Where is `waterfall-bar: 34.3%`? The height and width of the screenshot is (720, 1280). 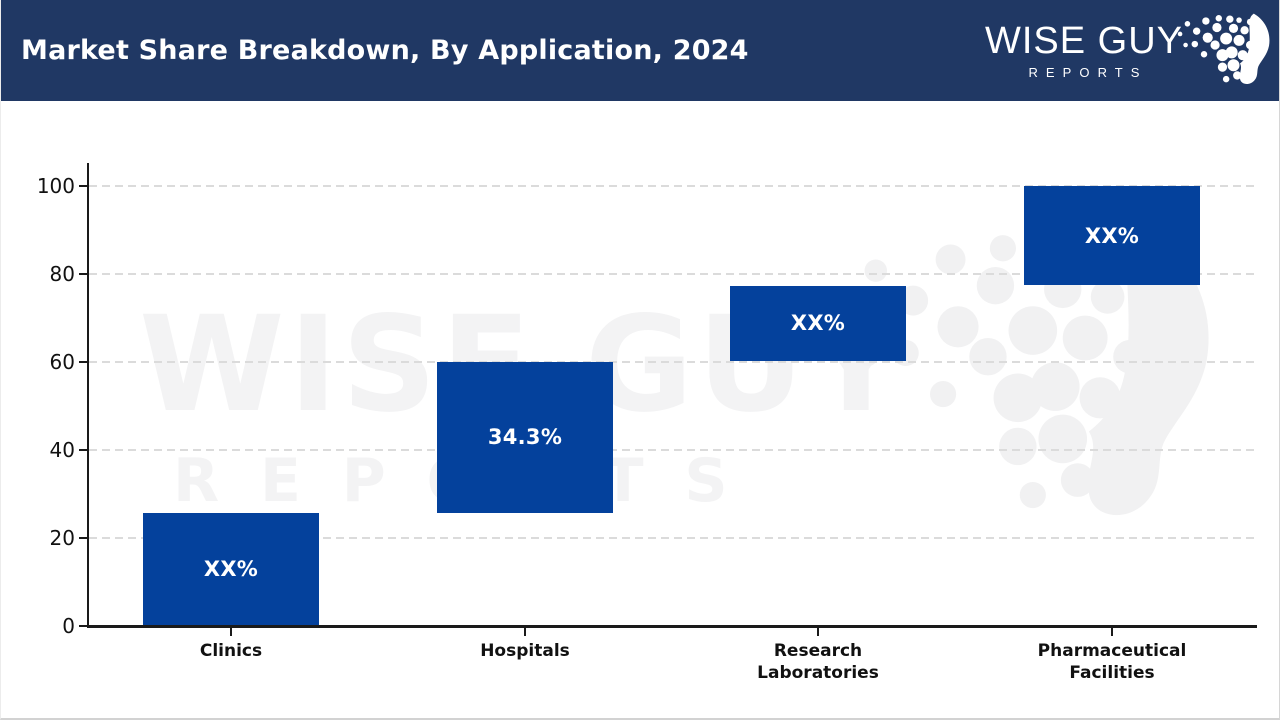 waterfall-bar: 34.3% is located at coordinates (525, 437).